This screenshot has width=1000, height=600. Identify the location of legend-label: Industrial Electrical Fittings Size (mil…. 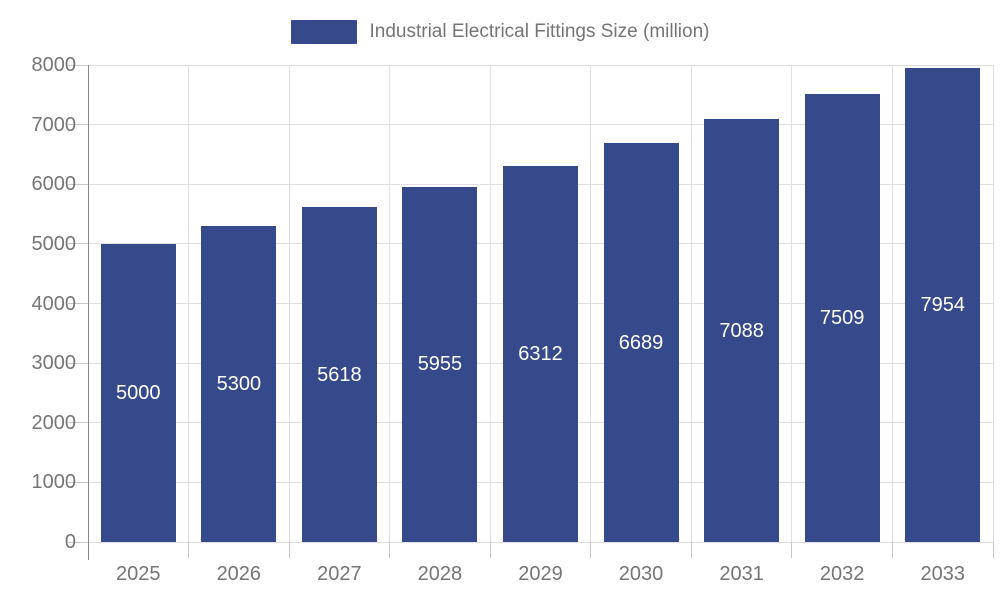
(539, 31).